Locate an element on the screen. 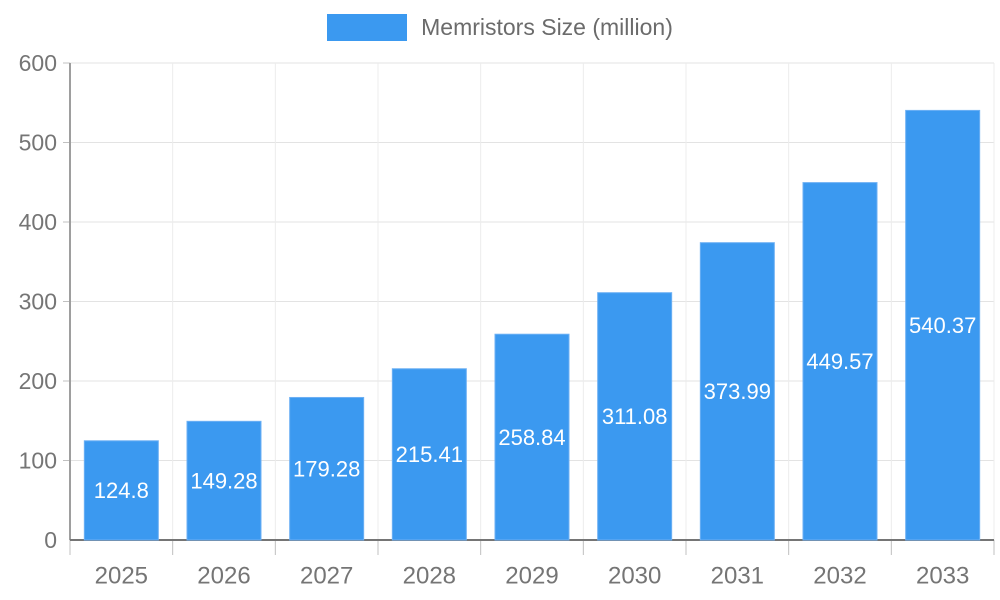  y-tick-label: 500 is located at coordinates (38, 143).